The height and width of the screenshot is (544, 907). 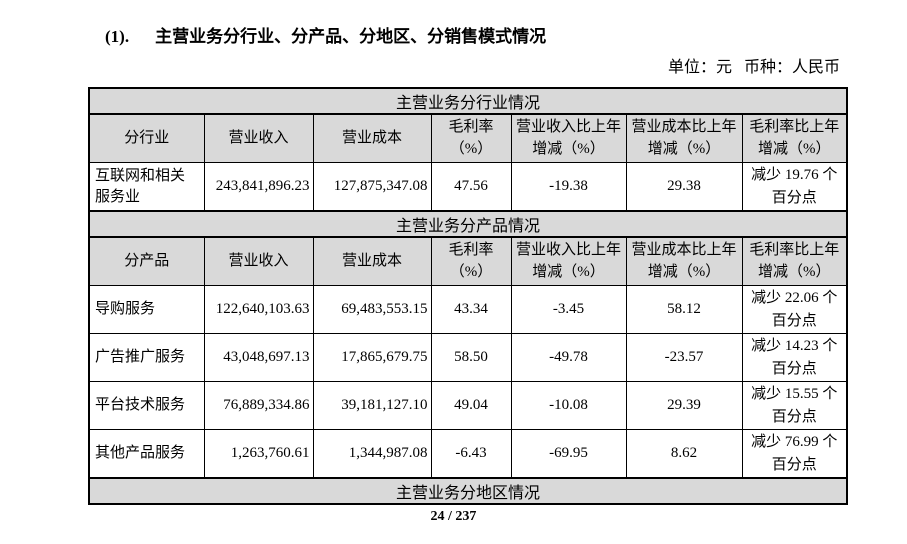 I want to click on table-row: 主营业务分地区情况, so click(x=468, y=491).